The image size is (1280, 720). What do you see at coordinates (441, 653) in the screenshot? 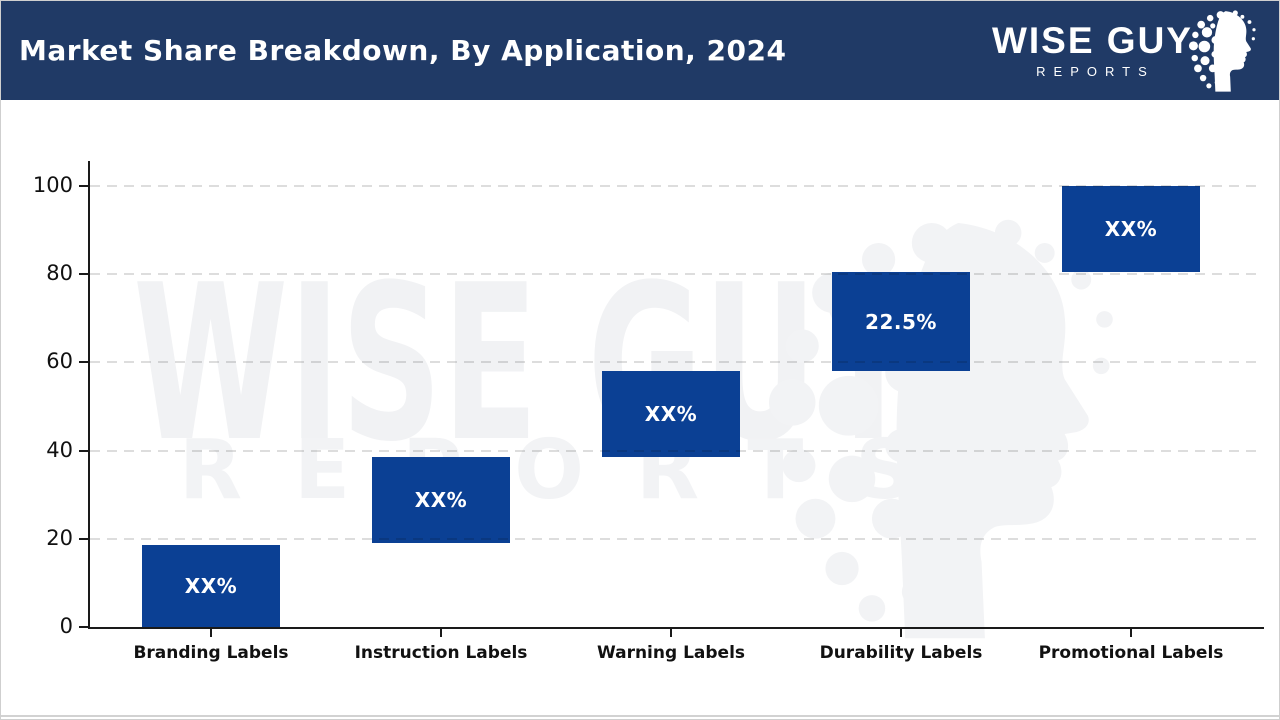
I see `x-axis-label: Instruction Labels` at bounding box center [441, 653].